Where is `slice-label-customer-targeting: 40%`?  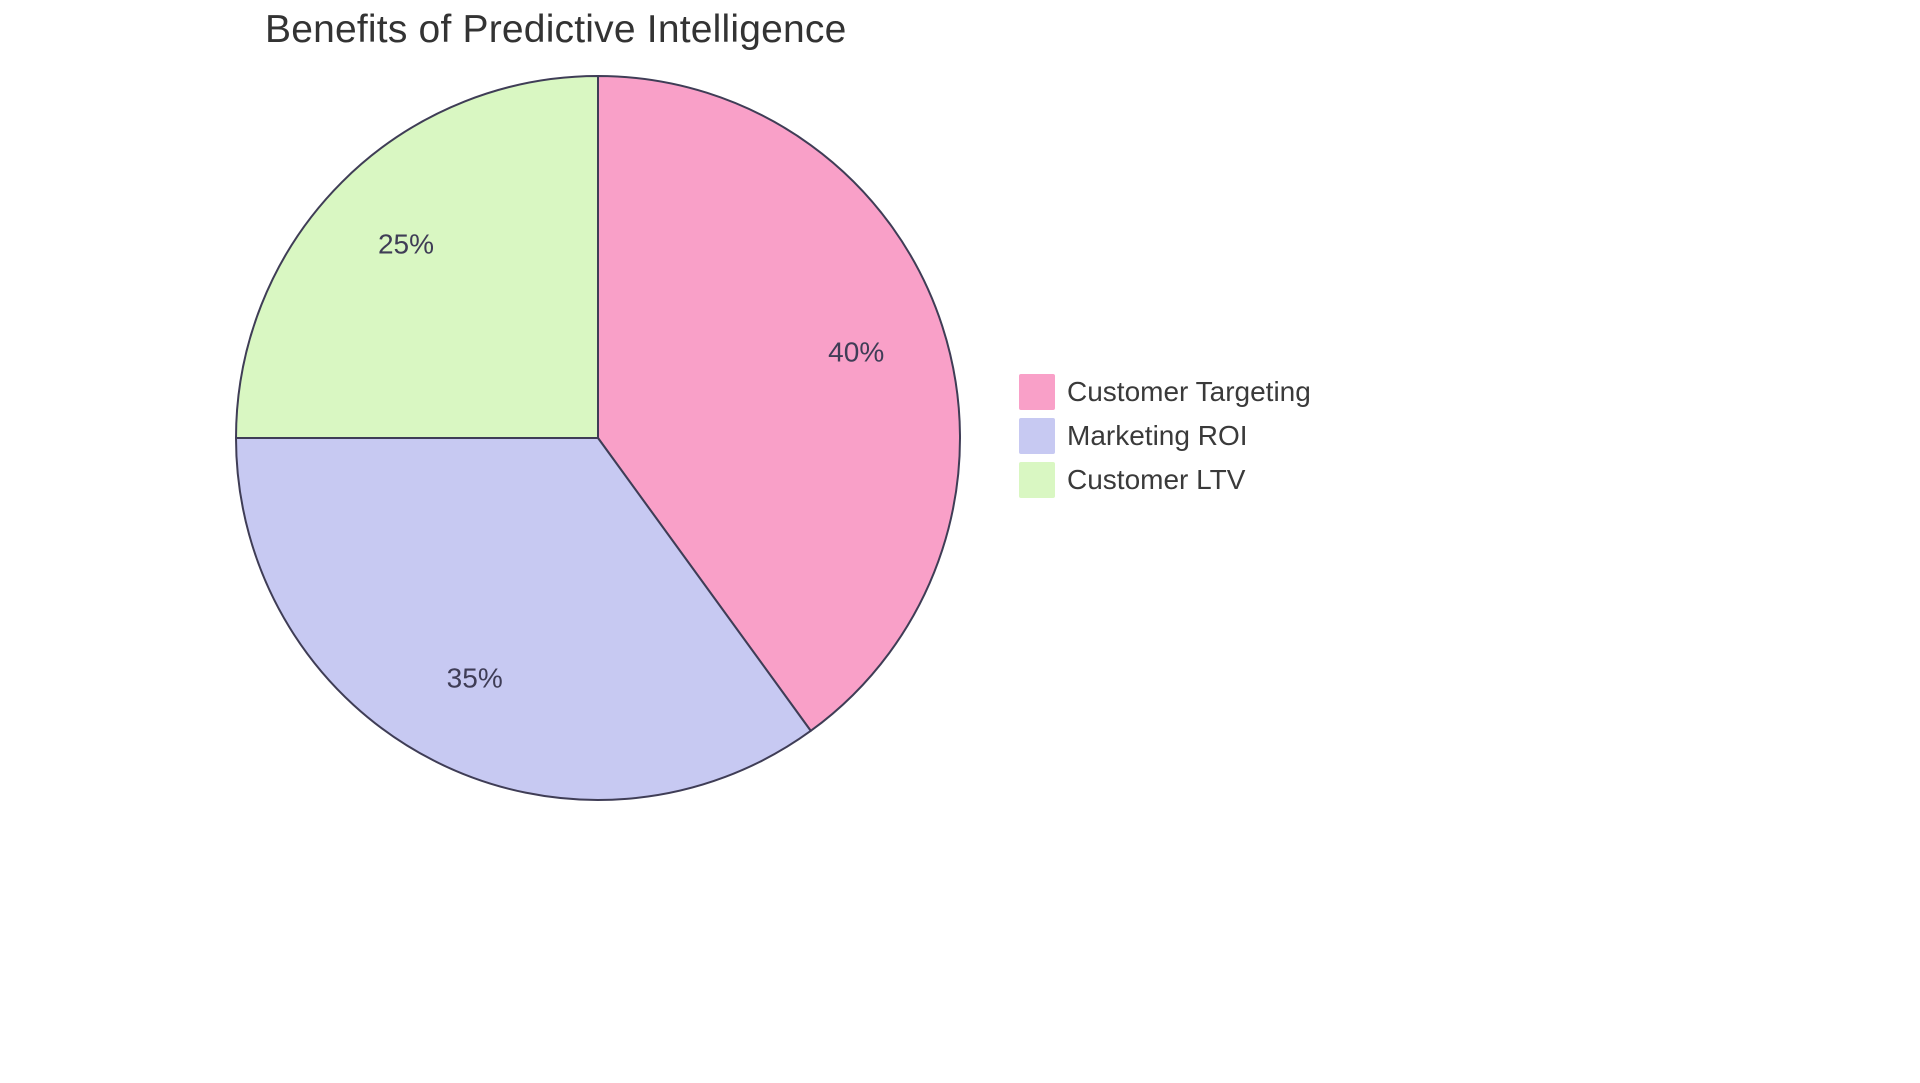 slice-label-customer-targeting: 40% is located at coordinates (856, 351).